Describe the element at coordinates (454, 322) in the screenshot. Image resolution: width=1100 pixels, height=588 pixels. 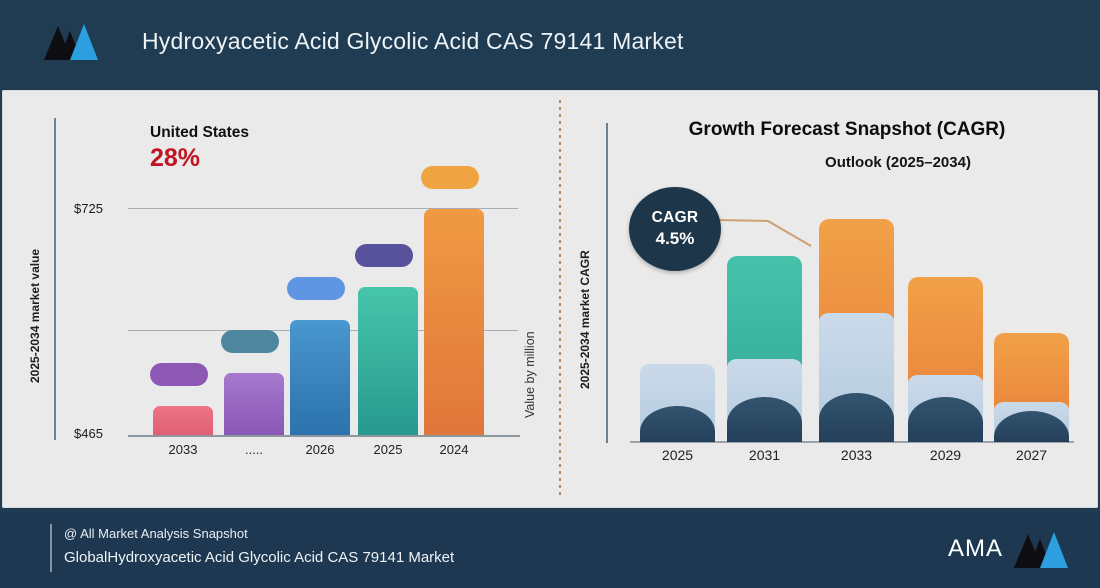
I see `us-bar-2024` at that location.